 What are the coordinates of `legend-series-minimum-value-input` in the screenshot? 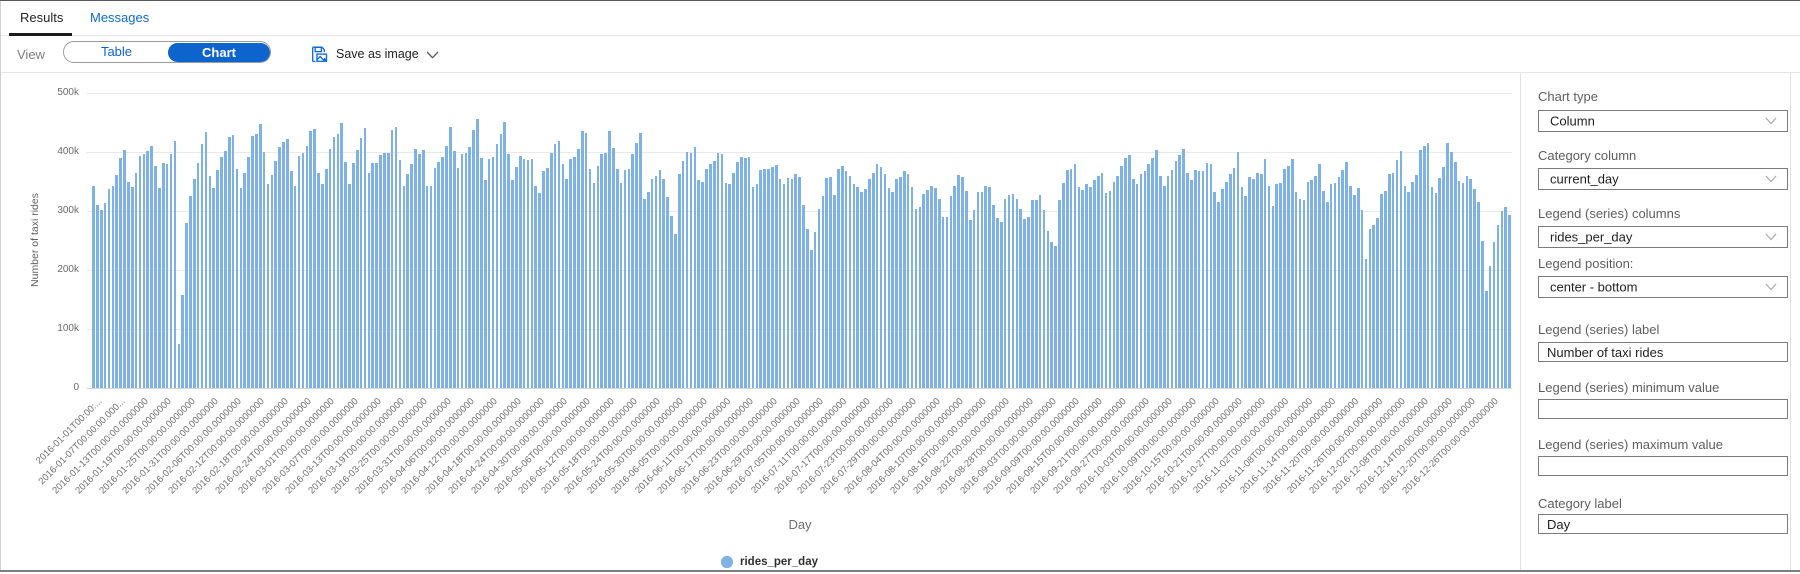 It's located at (1663, 409).